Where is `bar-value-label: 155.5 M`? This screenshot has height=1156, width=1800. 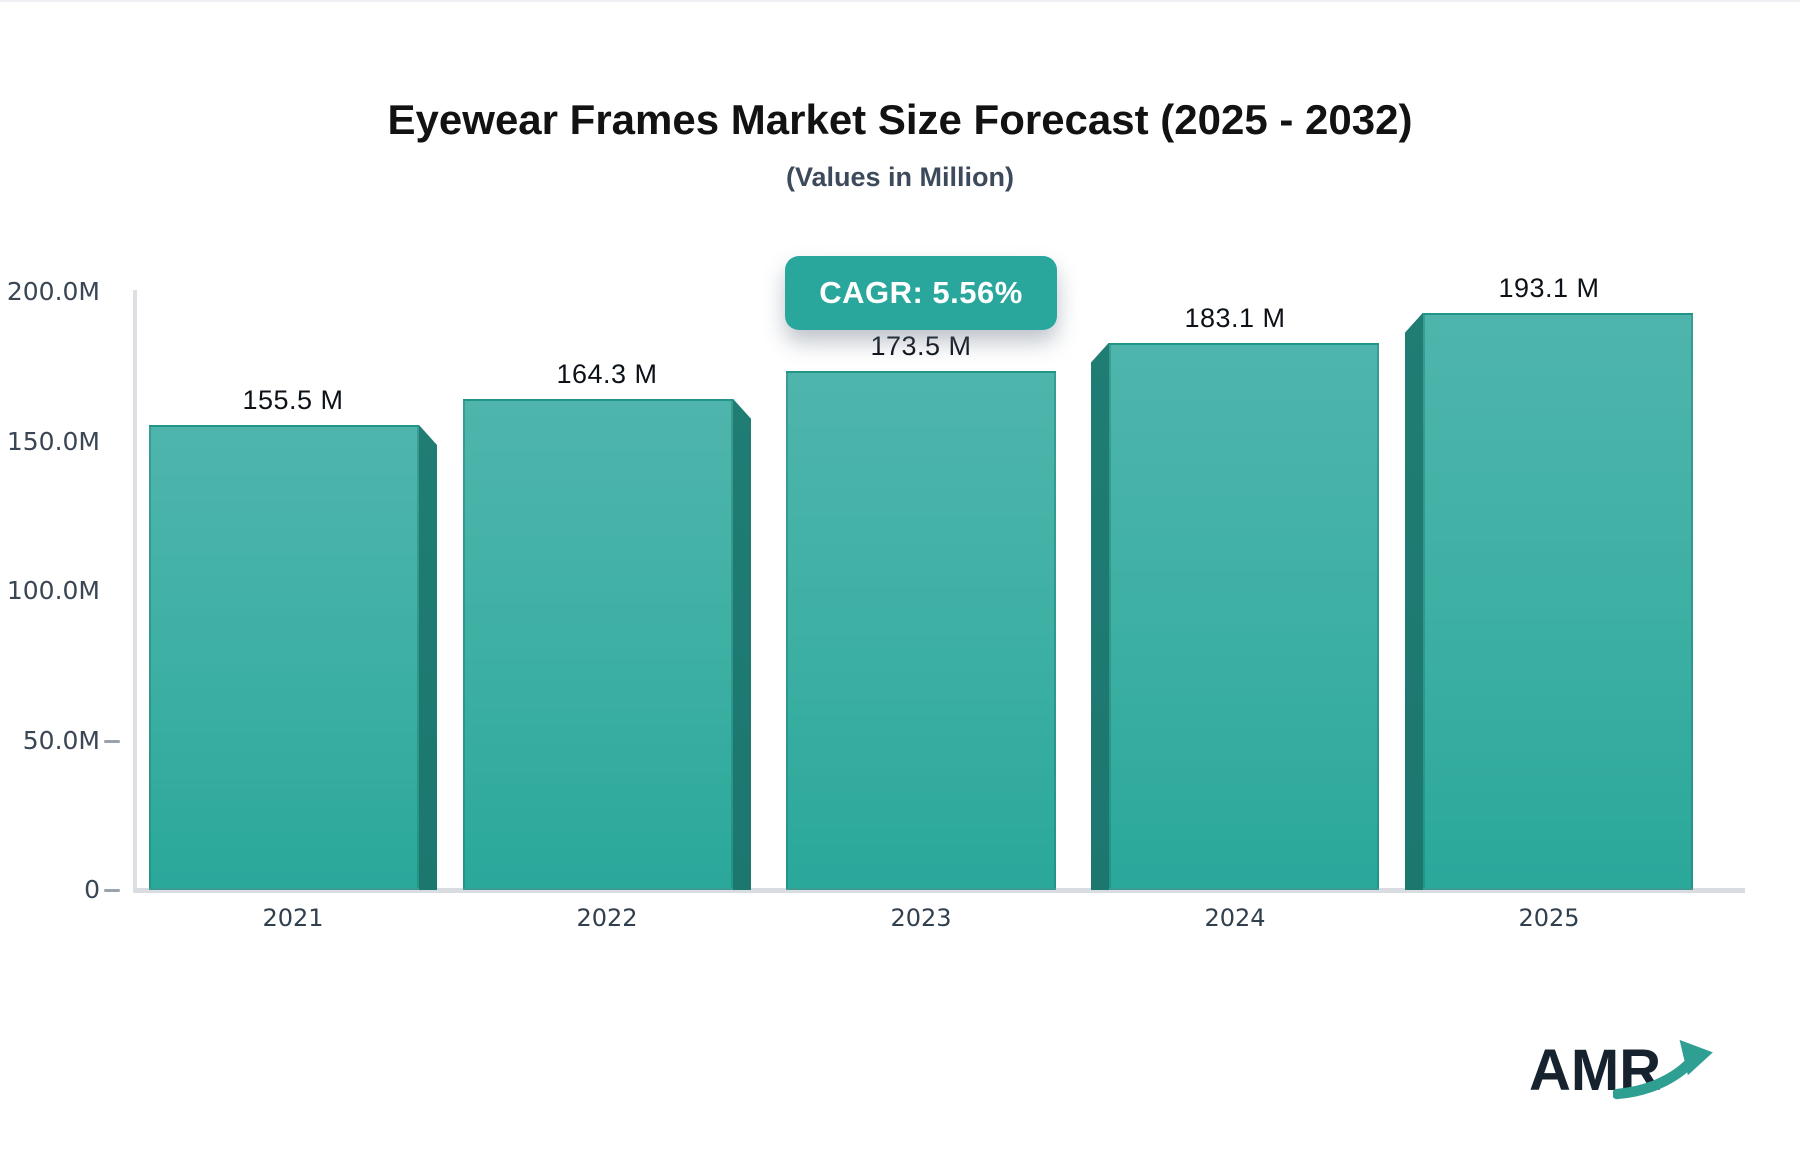 bar-value-label: 155.5 M is located at coordinates (293, 400).